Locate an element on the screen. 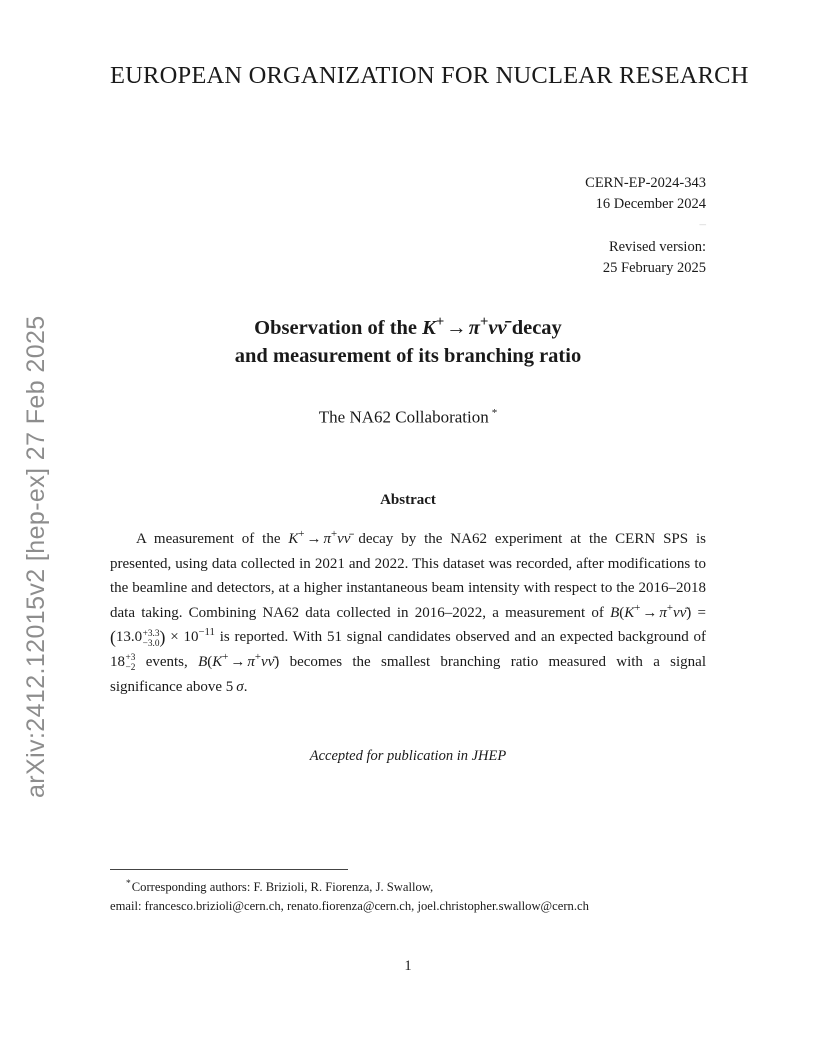  br-close-paren: ) is located at coordinates (162, 637).